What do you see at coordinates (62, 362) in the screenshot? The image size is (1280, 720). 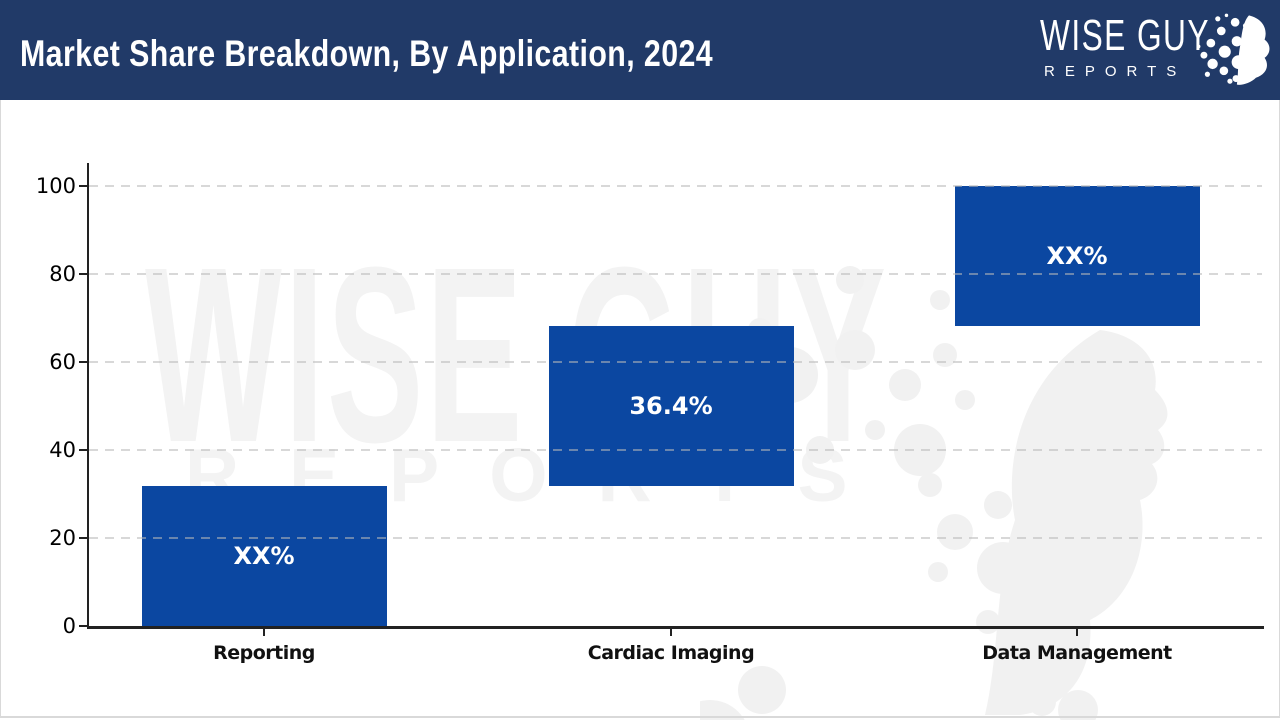 I see `y-axis-label: 60` at bounding box center [62, 362].